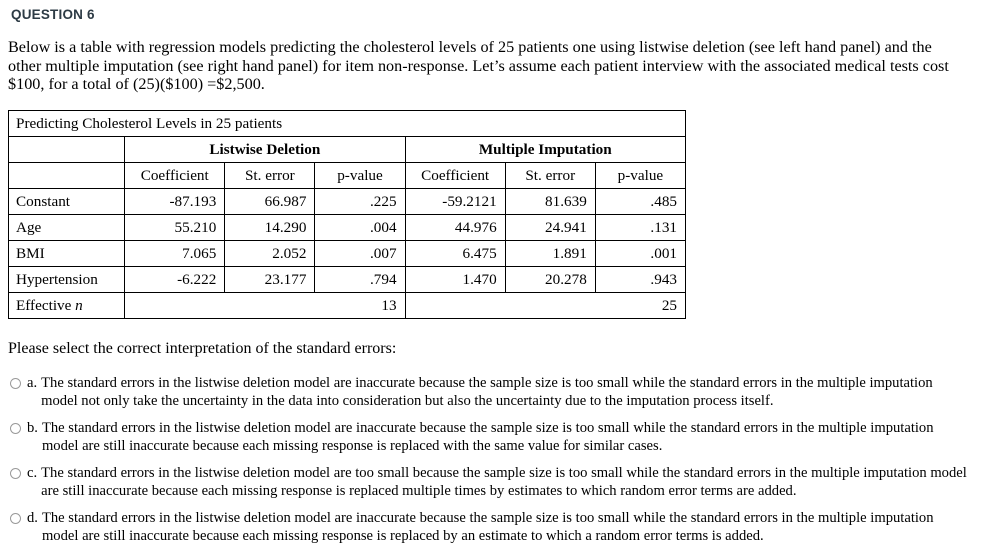 This screenshot has height=558, width=982. I want to click on column-header-spacer, so click(66, 175).